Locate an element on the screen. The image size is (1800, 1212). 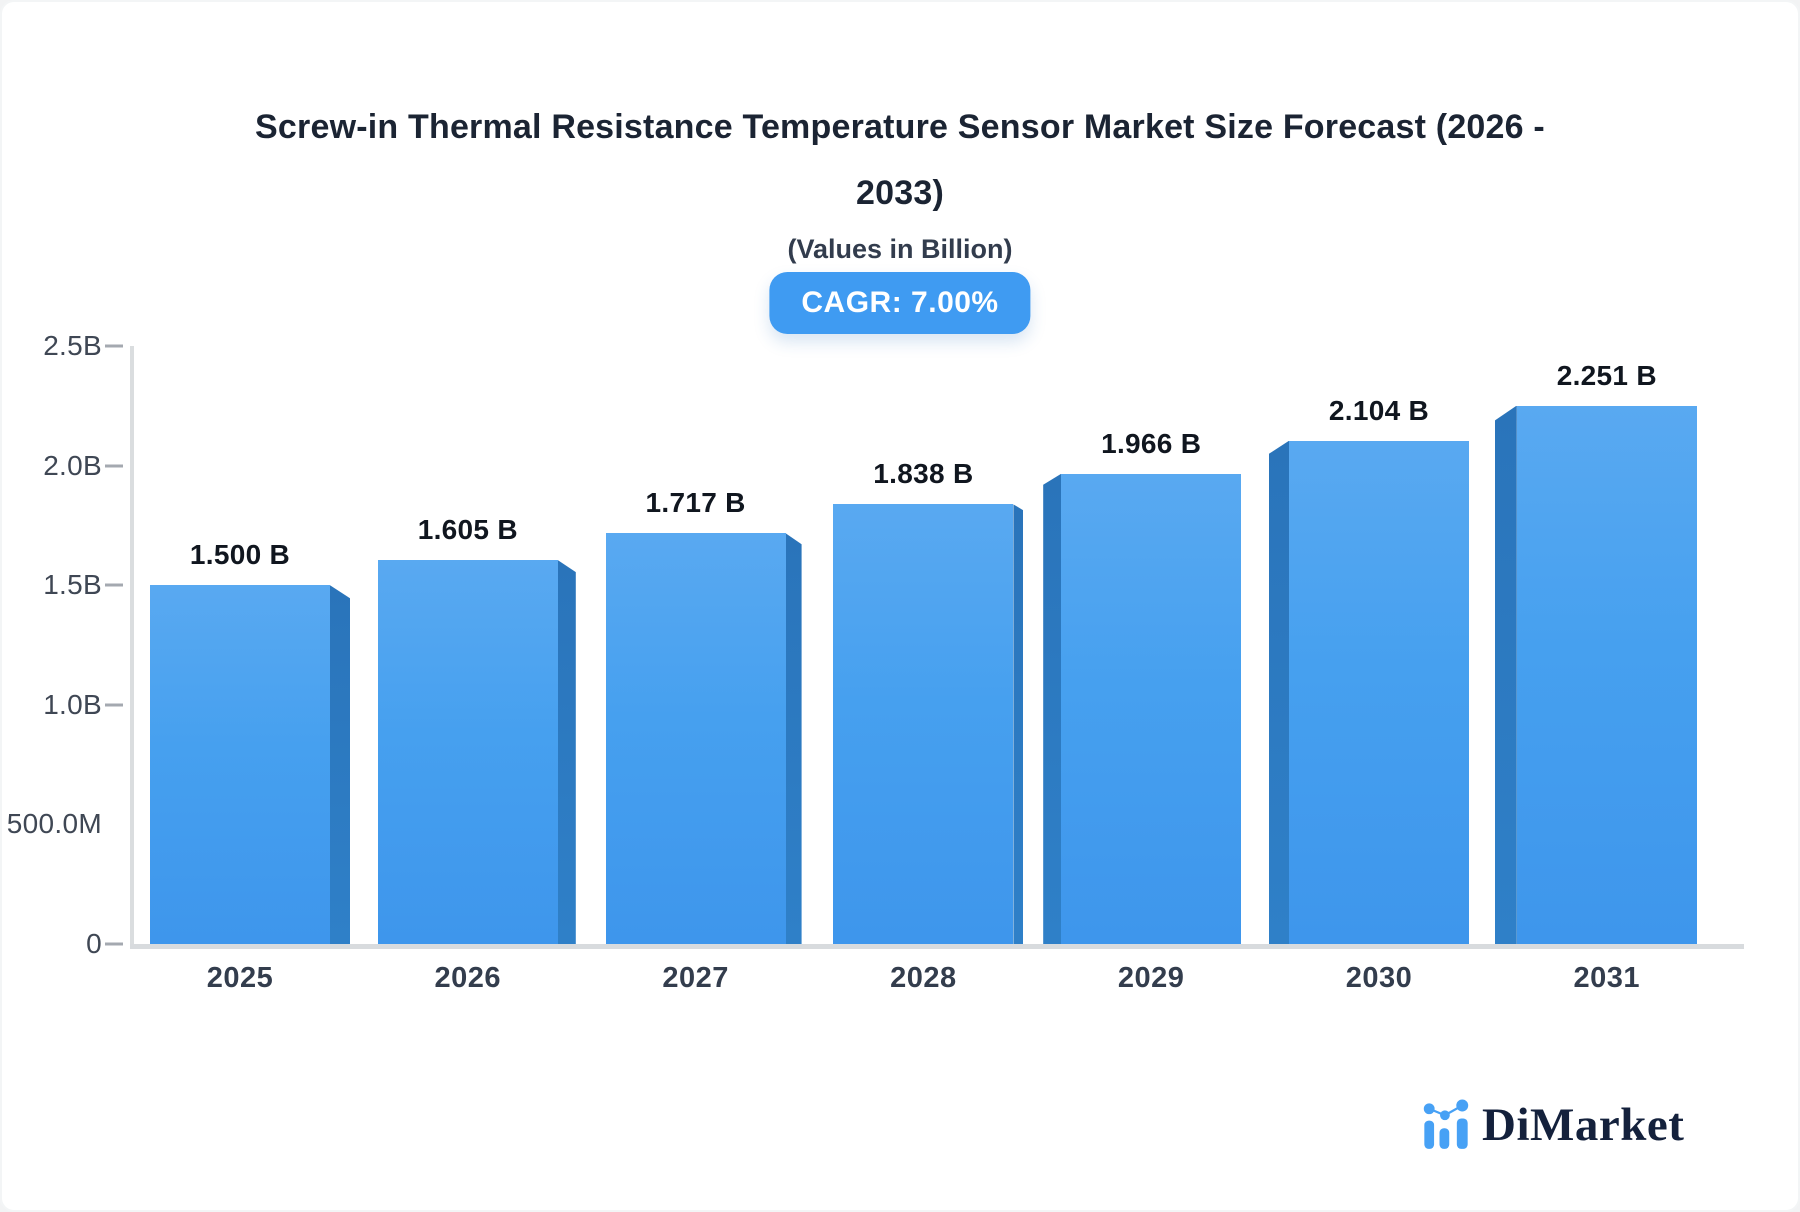
bar-2025 is located at coordinates (240, 764).